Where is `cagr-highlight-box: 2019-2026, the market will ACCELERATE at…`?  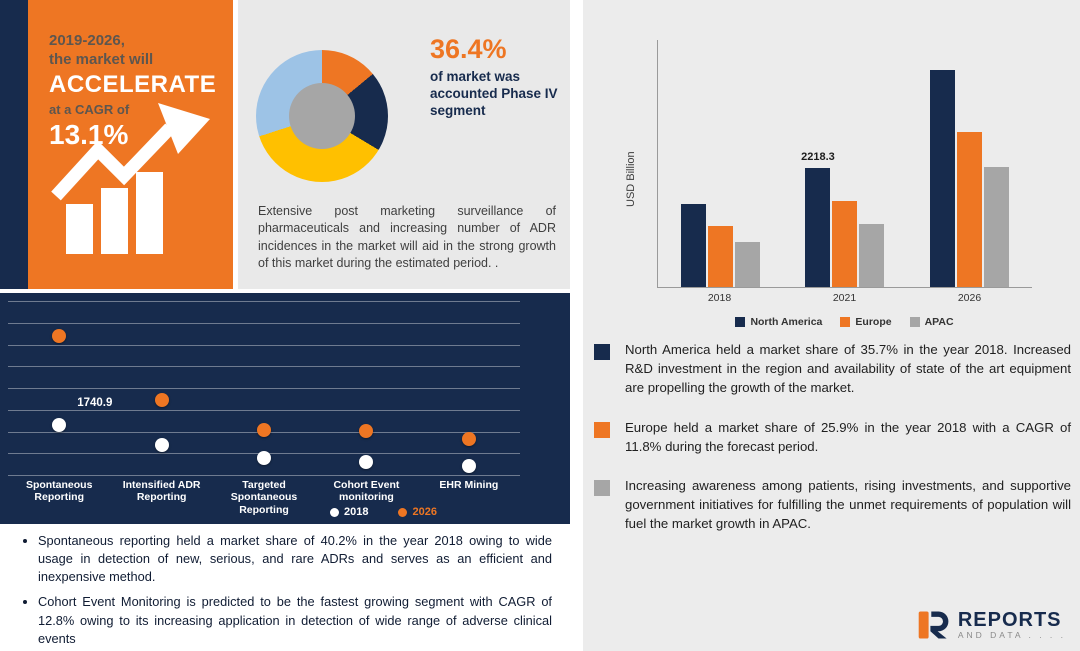 cagr-highlight-box: 2019-2026, the market will ACCELERATE at… is located at coordinates (130, 144).